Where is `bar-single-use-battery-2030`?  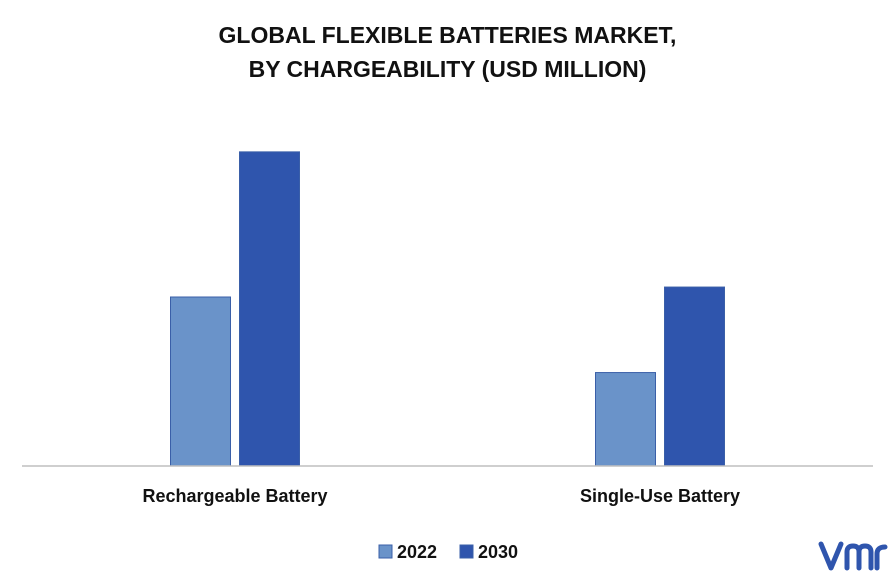
bar-single-use-battery-2030 is located at coordinates (694, 376).